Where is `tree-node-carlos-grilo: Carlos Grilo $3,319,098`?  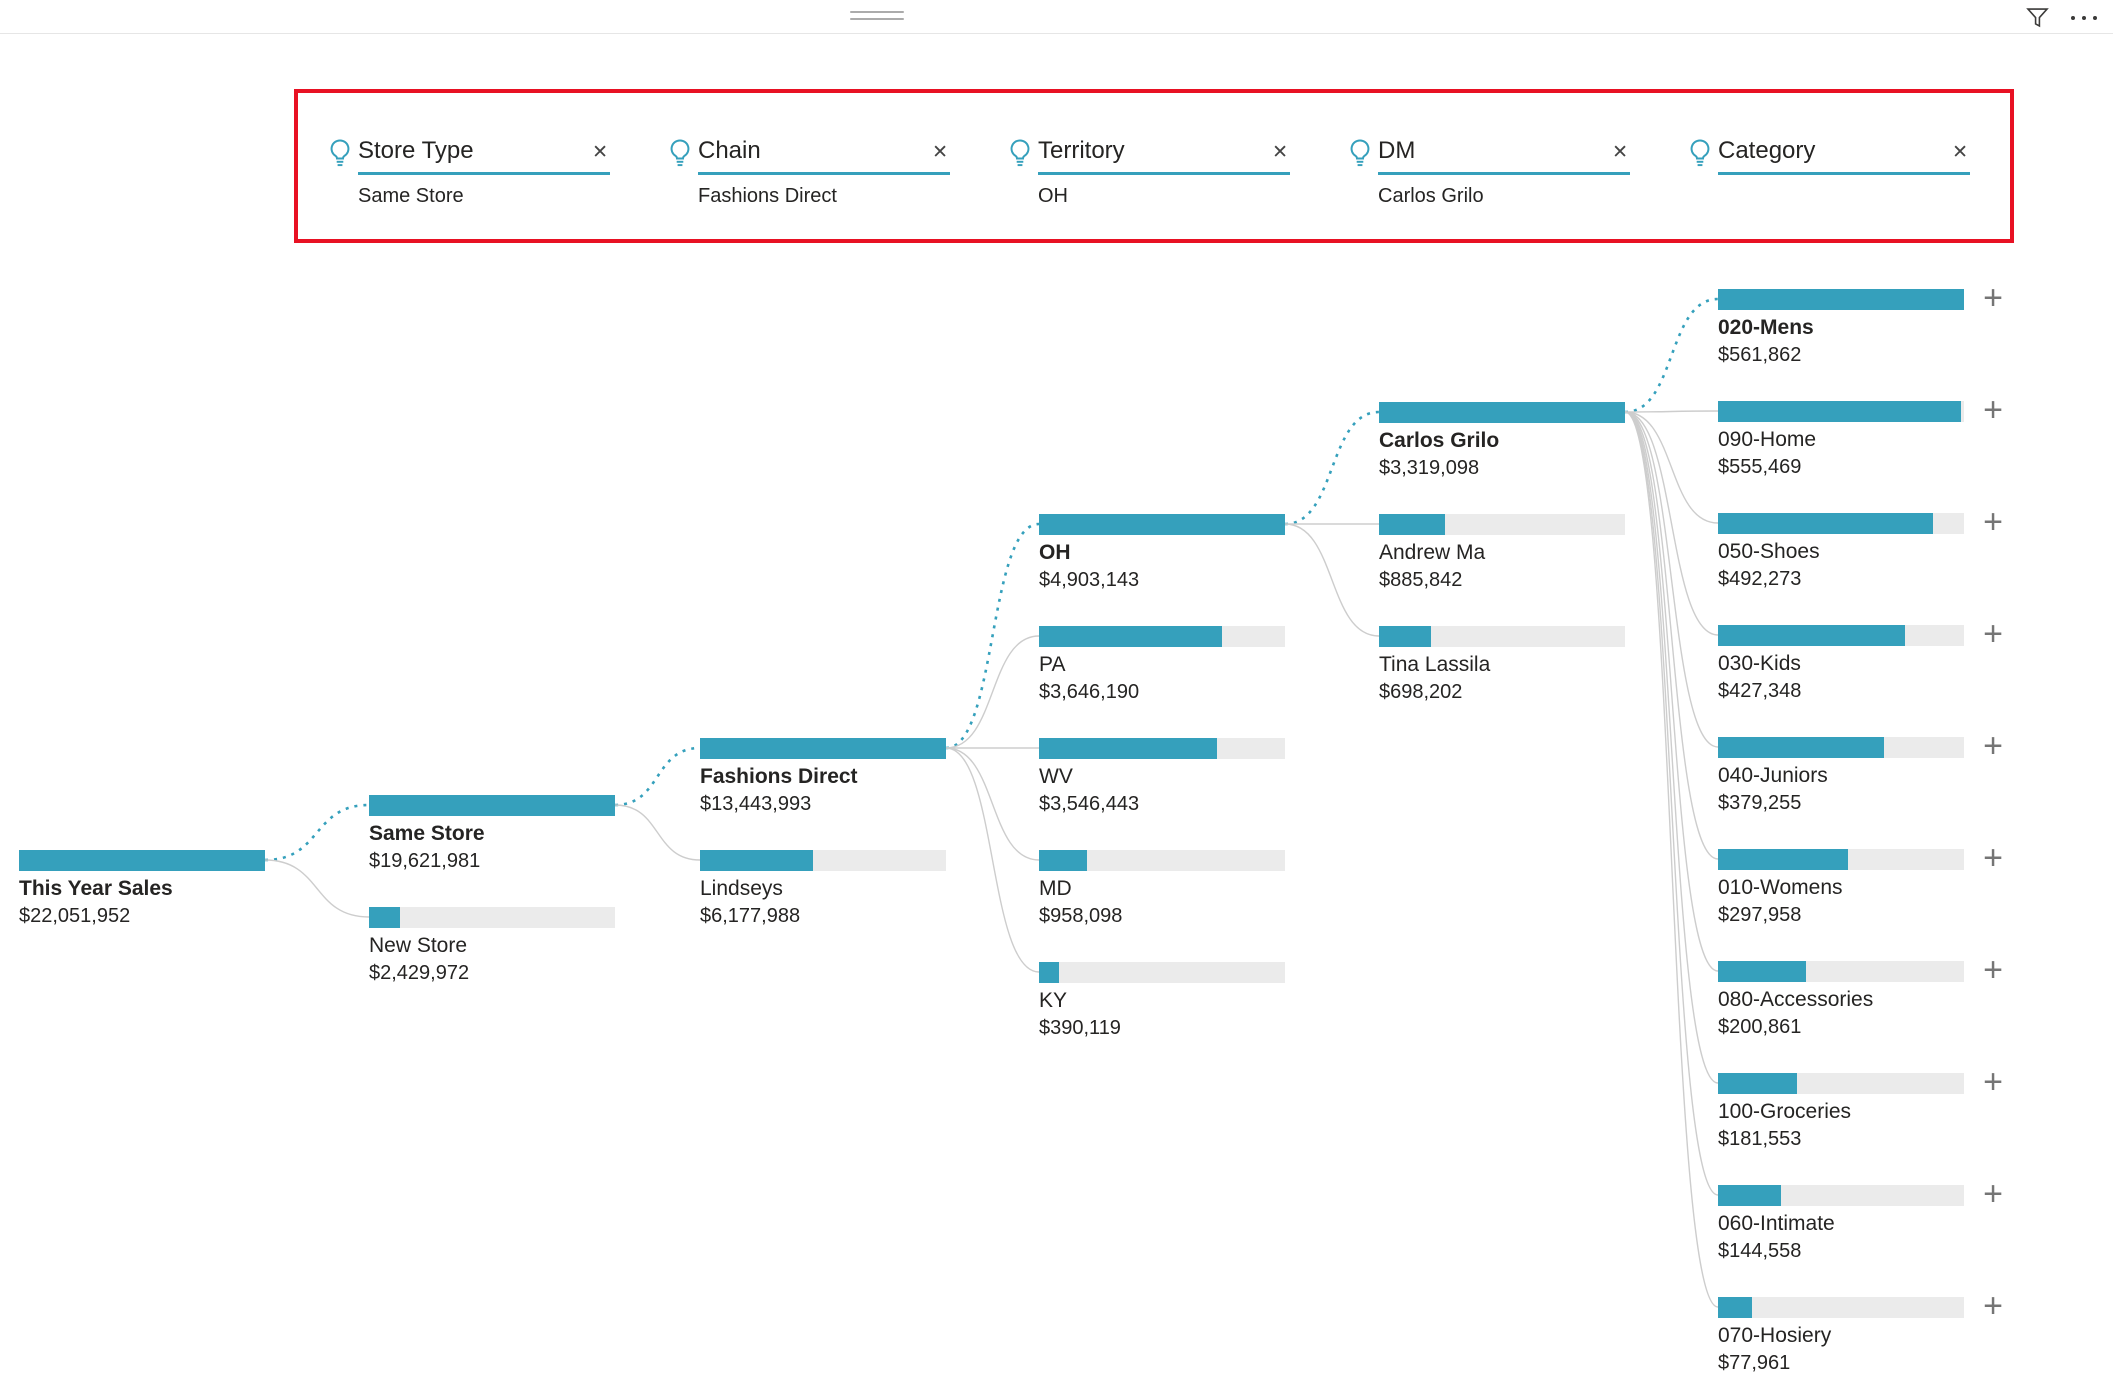
tree-node-carlos-grilo: Carlos Grilo $3,319,098 is located at coordinates (1502, 440).